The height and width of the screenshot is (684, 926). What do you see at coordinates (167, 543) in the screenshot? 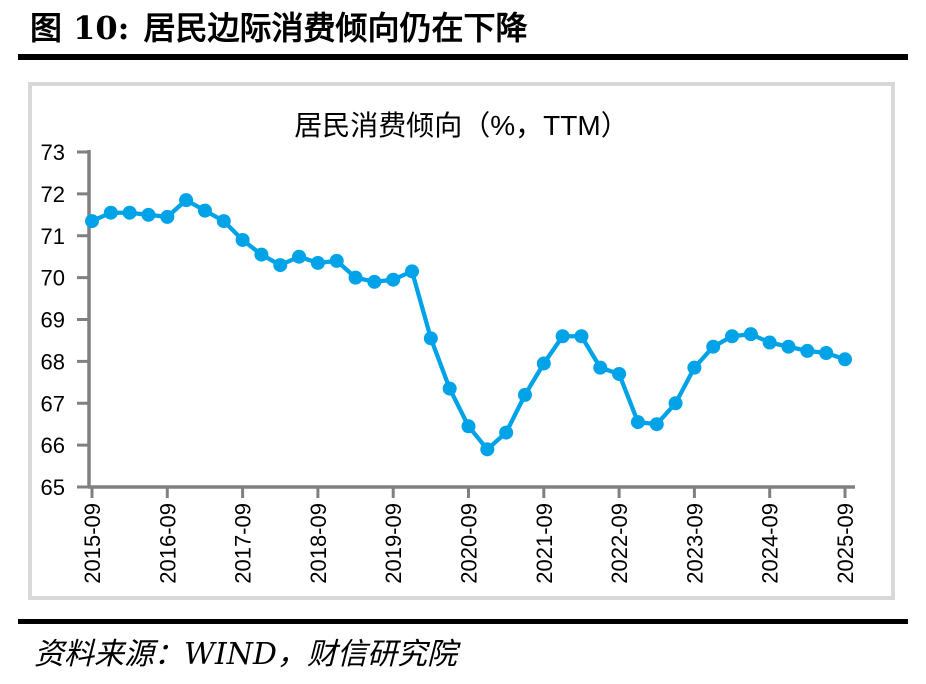
I see `x-tick-label: 2016-09` at bounding box center [167, 543].